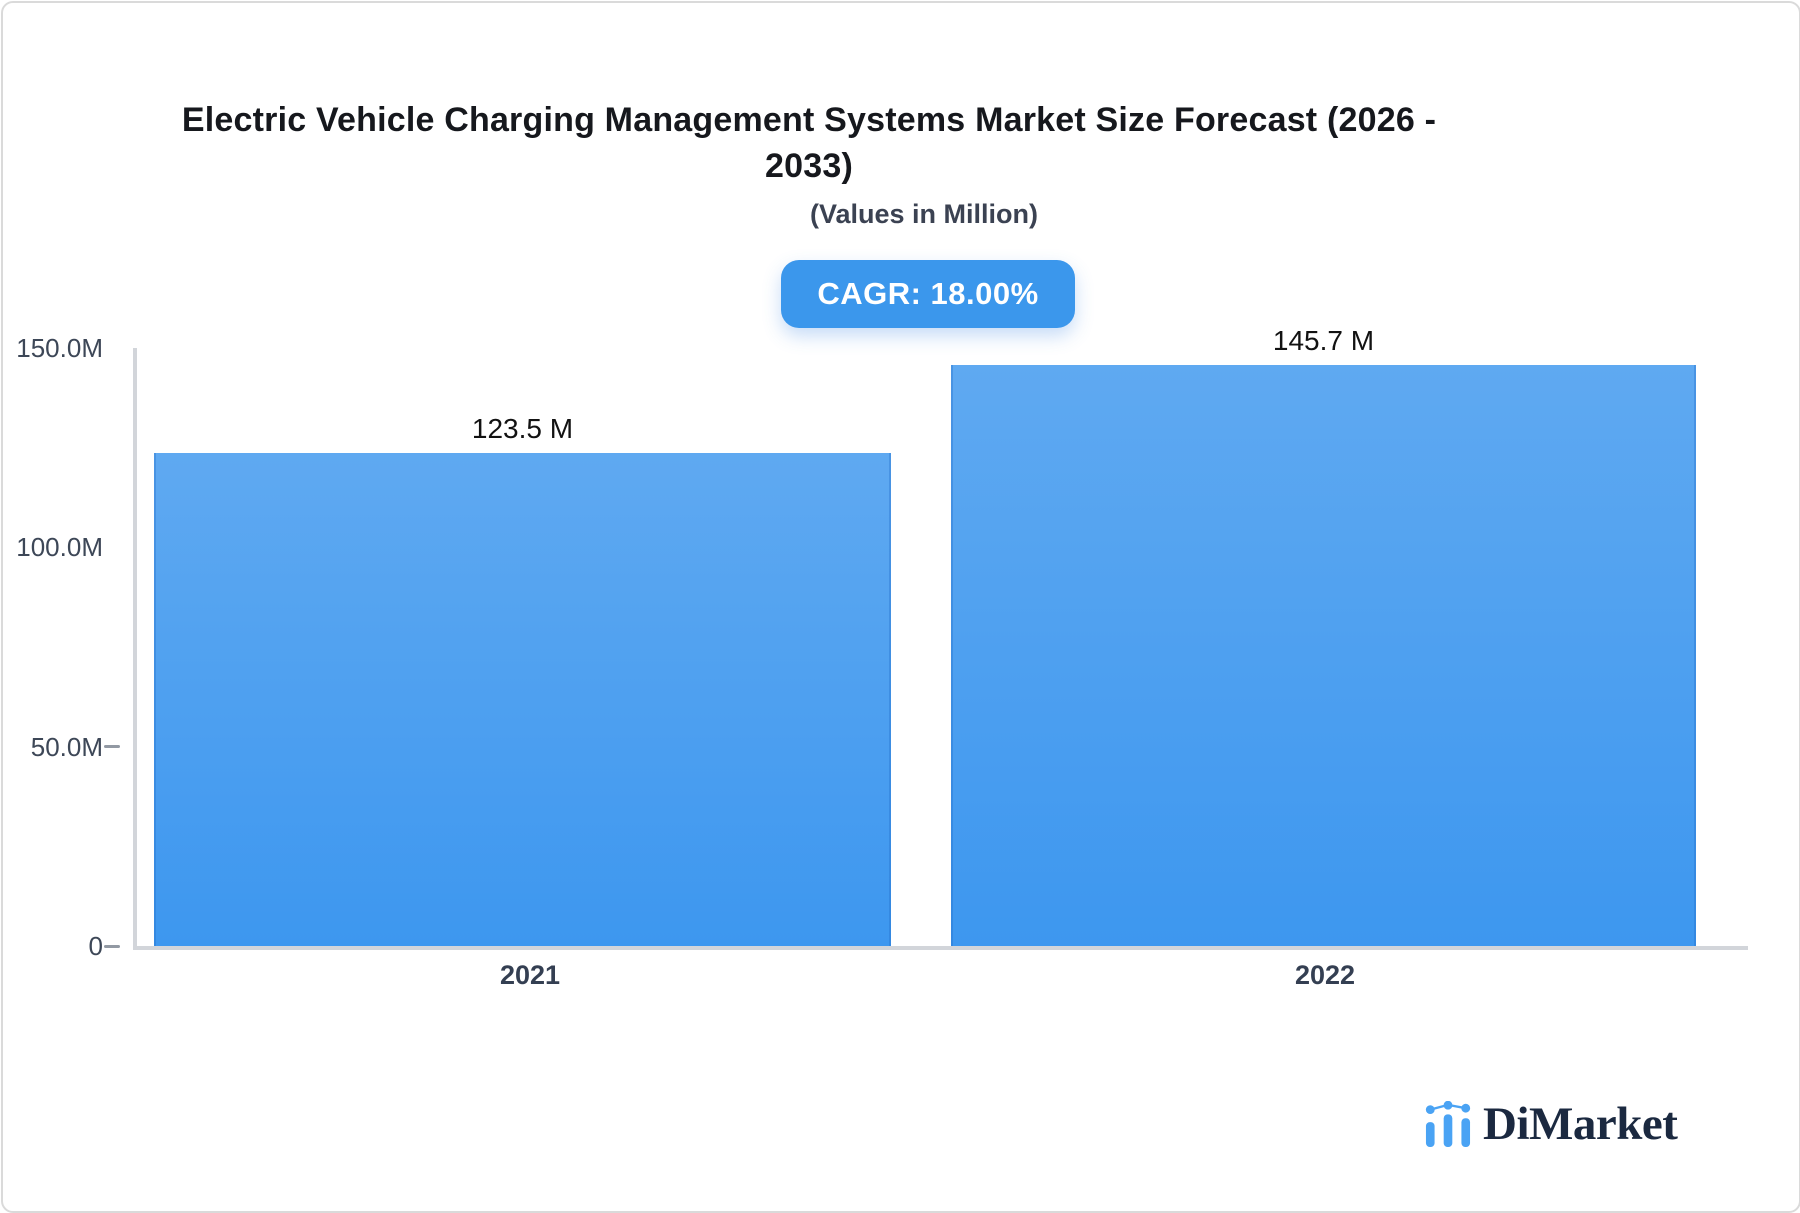 Image resolution: width=1800 pixels, height=1213 pixels. Describe the element at coordinates (59, 347) in the screenshot. I see `y-axis-tick-label: 150.0M` at that location.